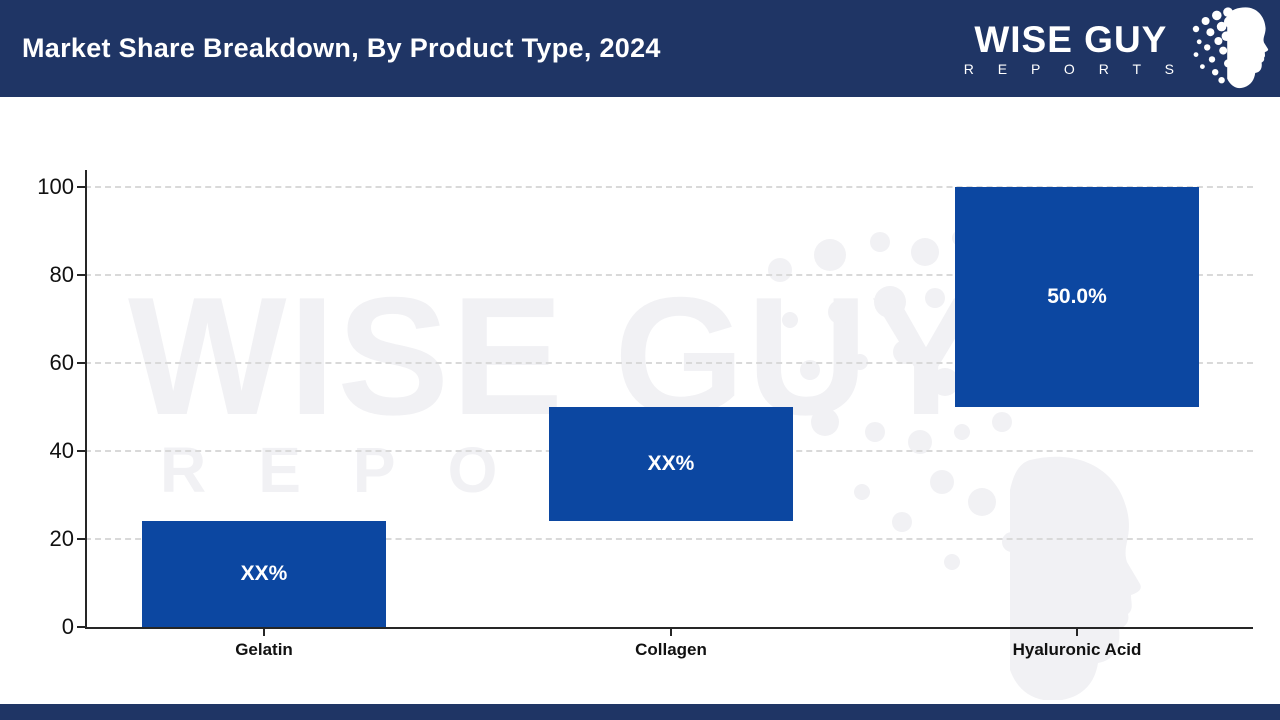  Describe the element at coordinates (86, 399) in the screenshot. I see `y-axis-line` at that location.